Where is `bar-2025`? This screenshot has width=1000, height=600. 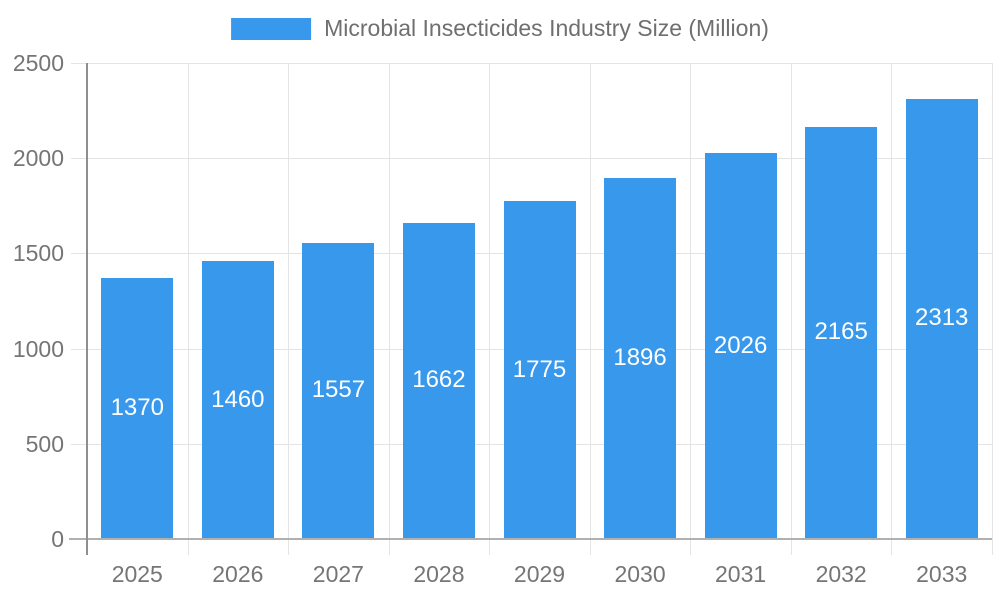 bar-2025 is located at coordinates (137, 408).